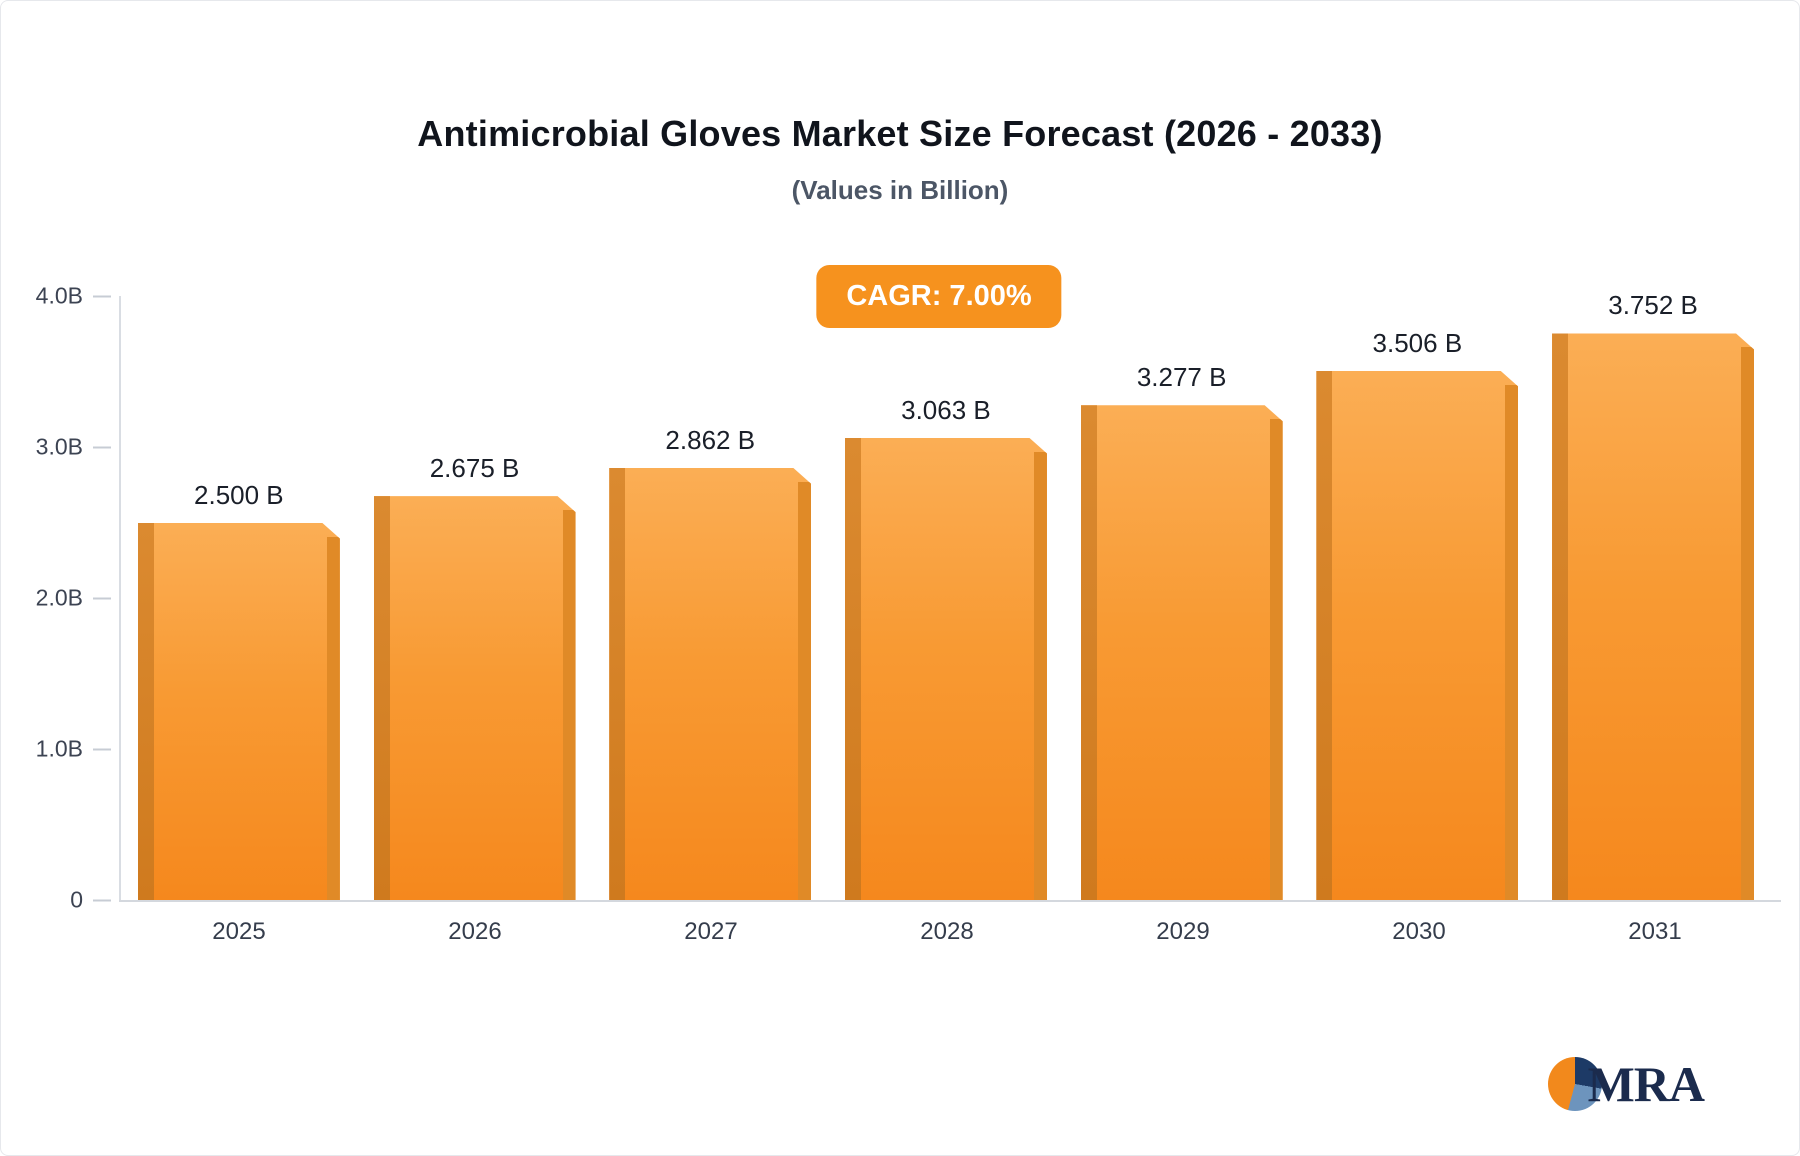 This screenshot has width=1800, height=1156. Describe the element at coordinates (59, 748) in the screenshot. I see `y-tick-label: 1.0B` at that location.